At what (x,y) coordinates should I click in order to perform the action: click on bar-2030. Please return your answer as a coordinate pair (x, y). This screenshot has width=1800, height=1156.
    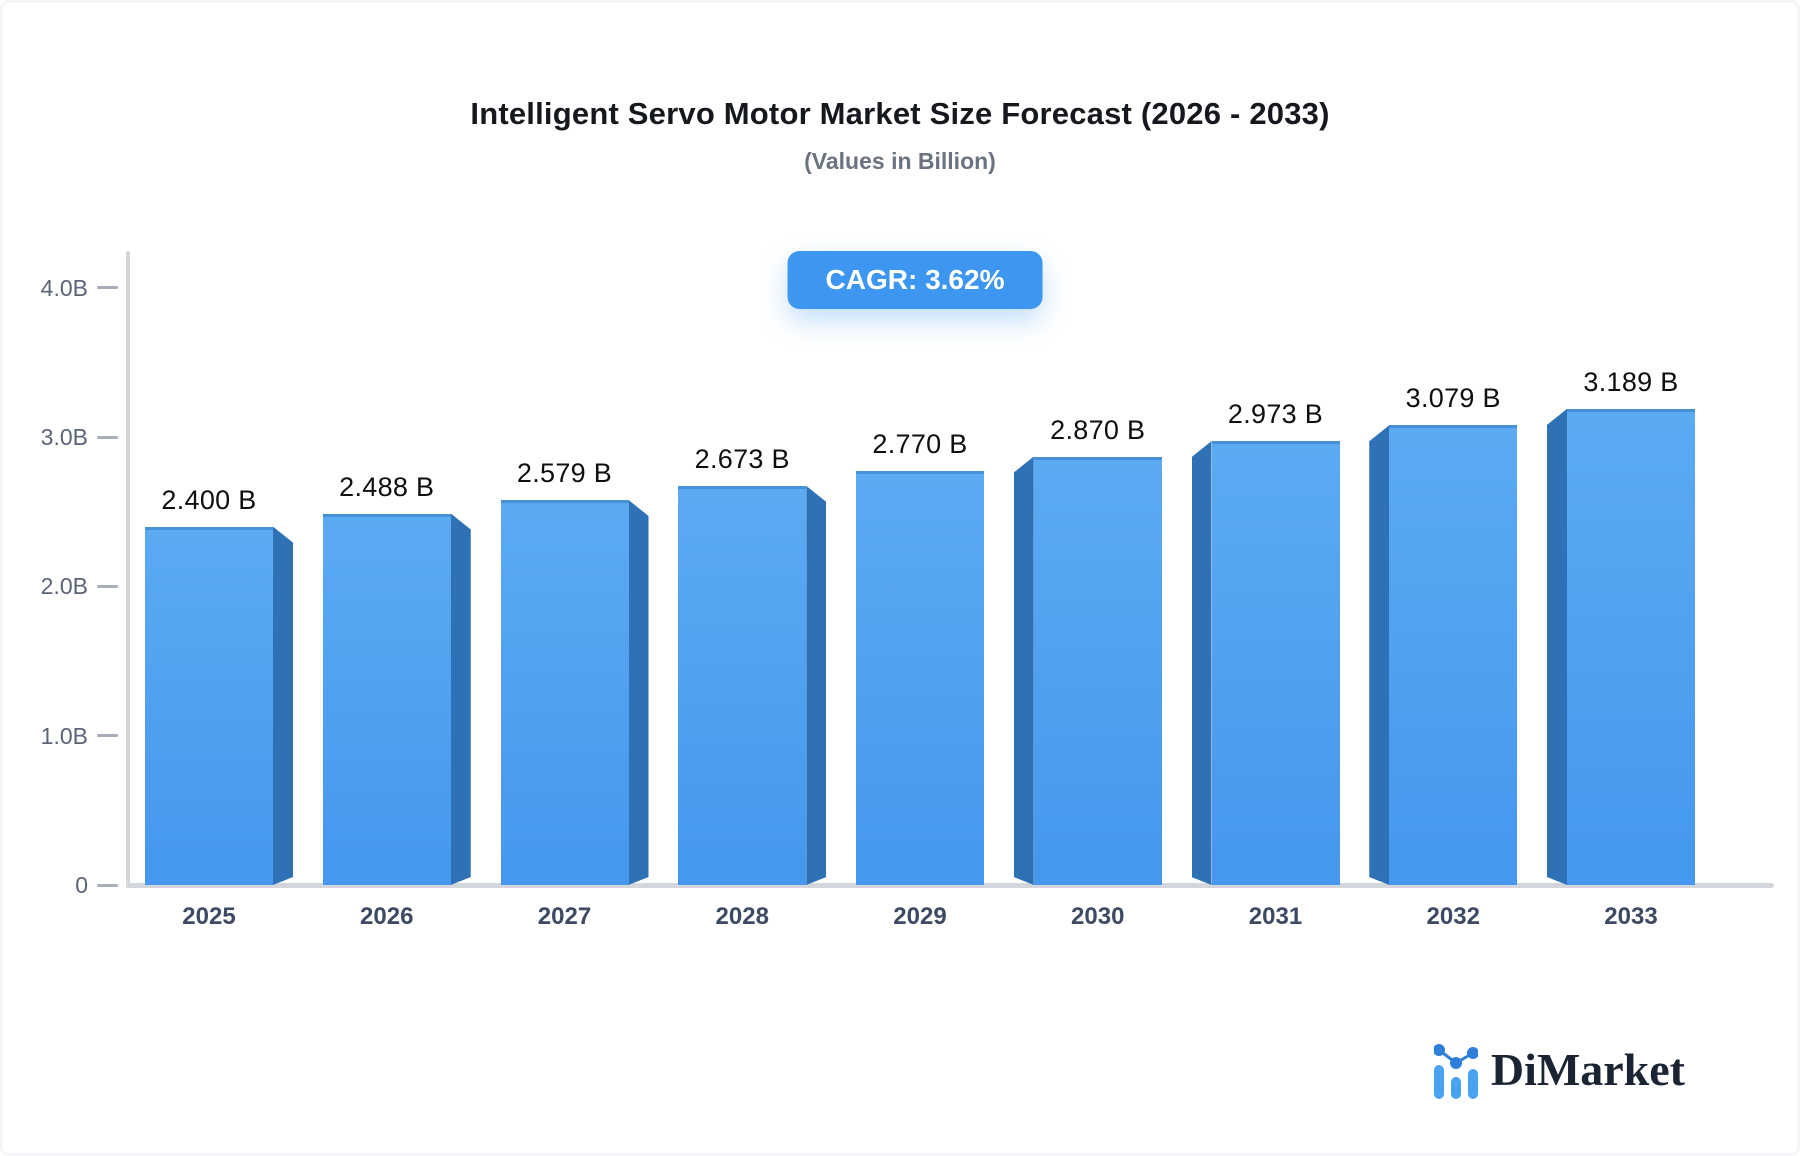
    Looking at the image, I should click on (1087, 670).